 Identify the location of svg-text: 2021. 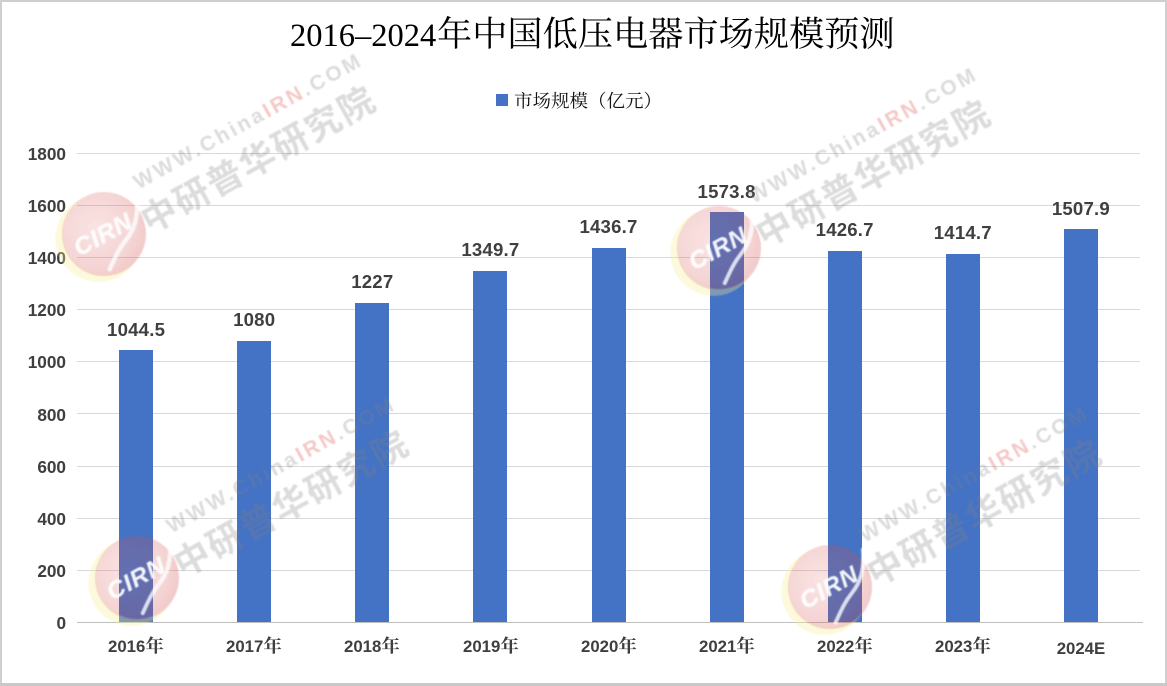
(717, 647).